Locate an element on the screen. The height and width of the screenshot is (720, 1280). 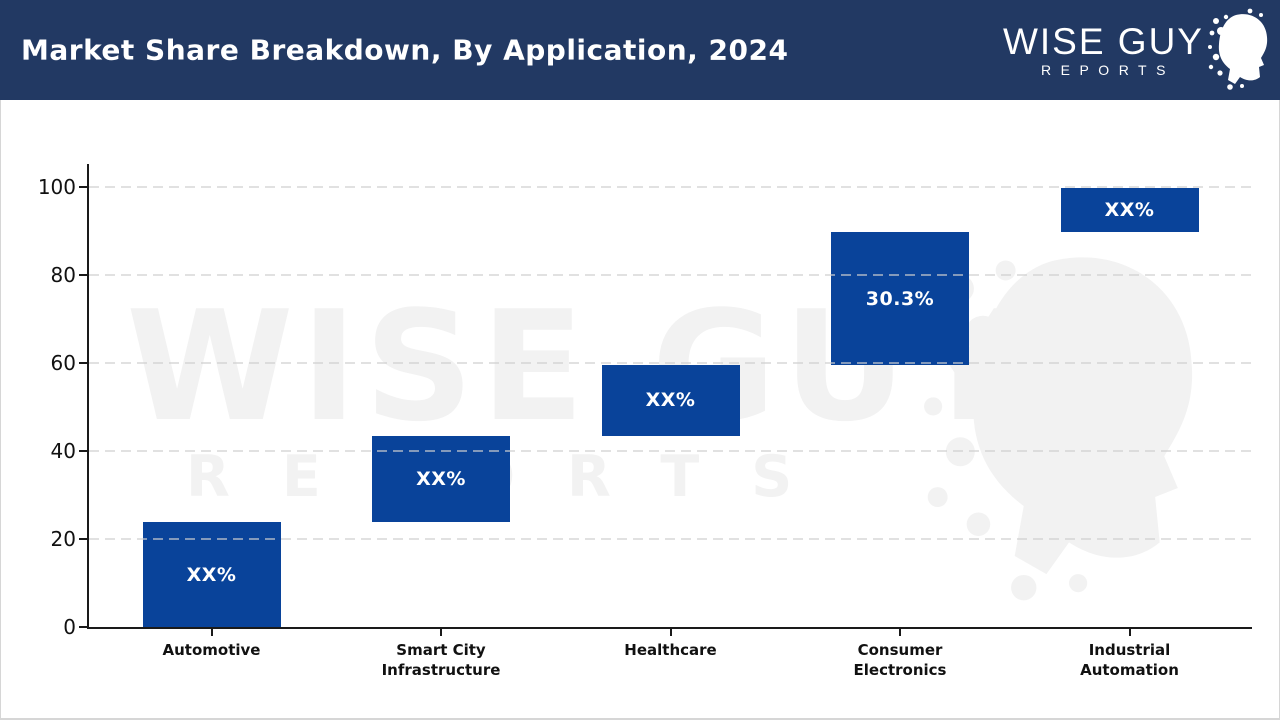
bar-smart-city-infrastructure: XX% is located at coordinates (441, 479).